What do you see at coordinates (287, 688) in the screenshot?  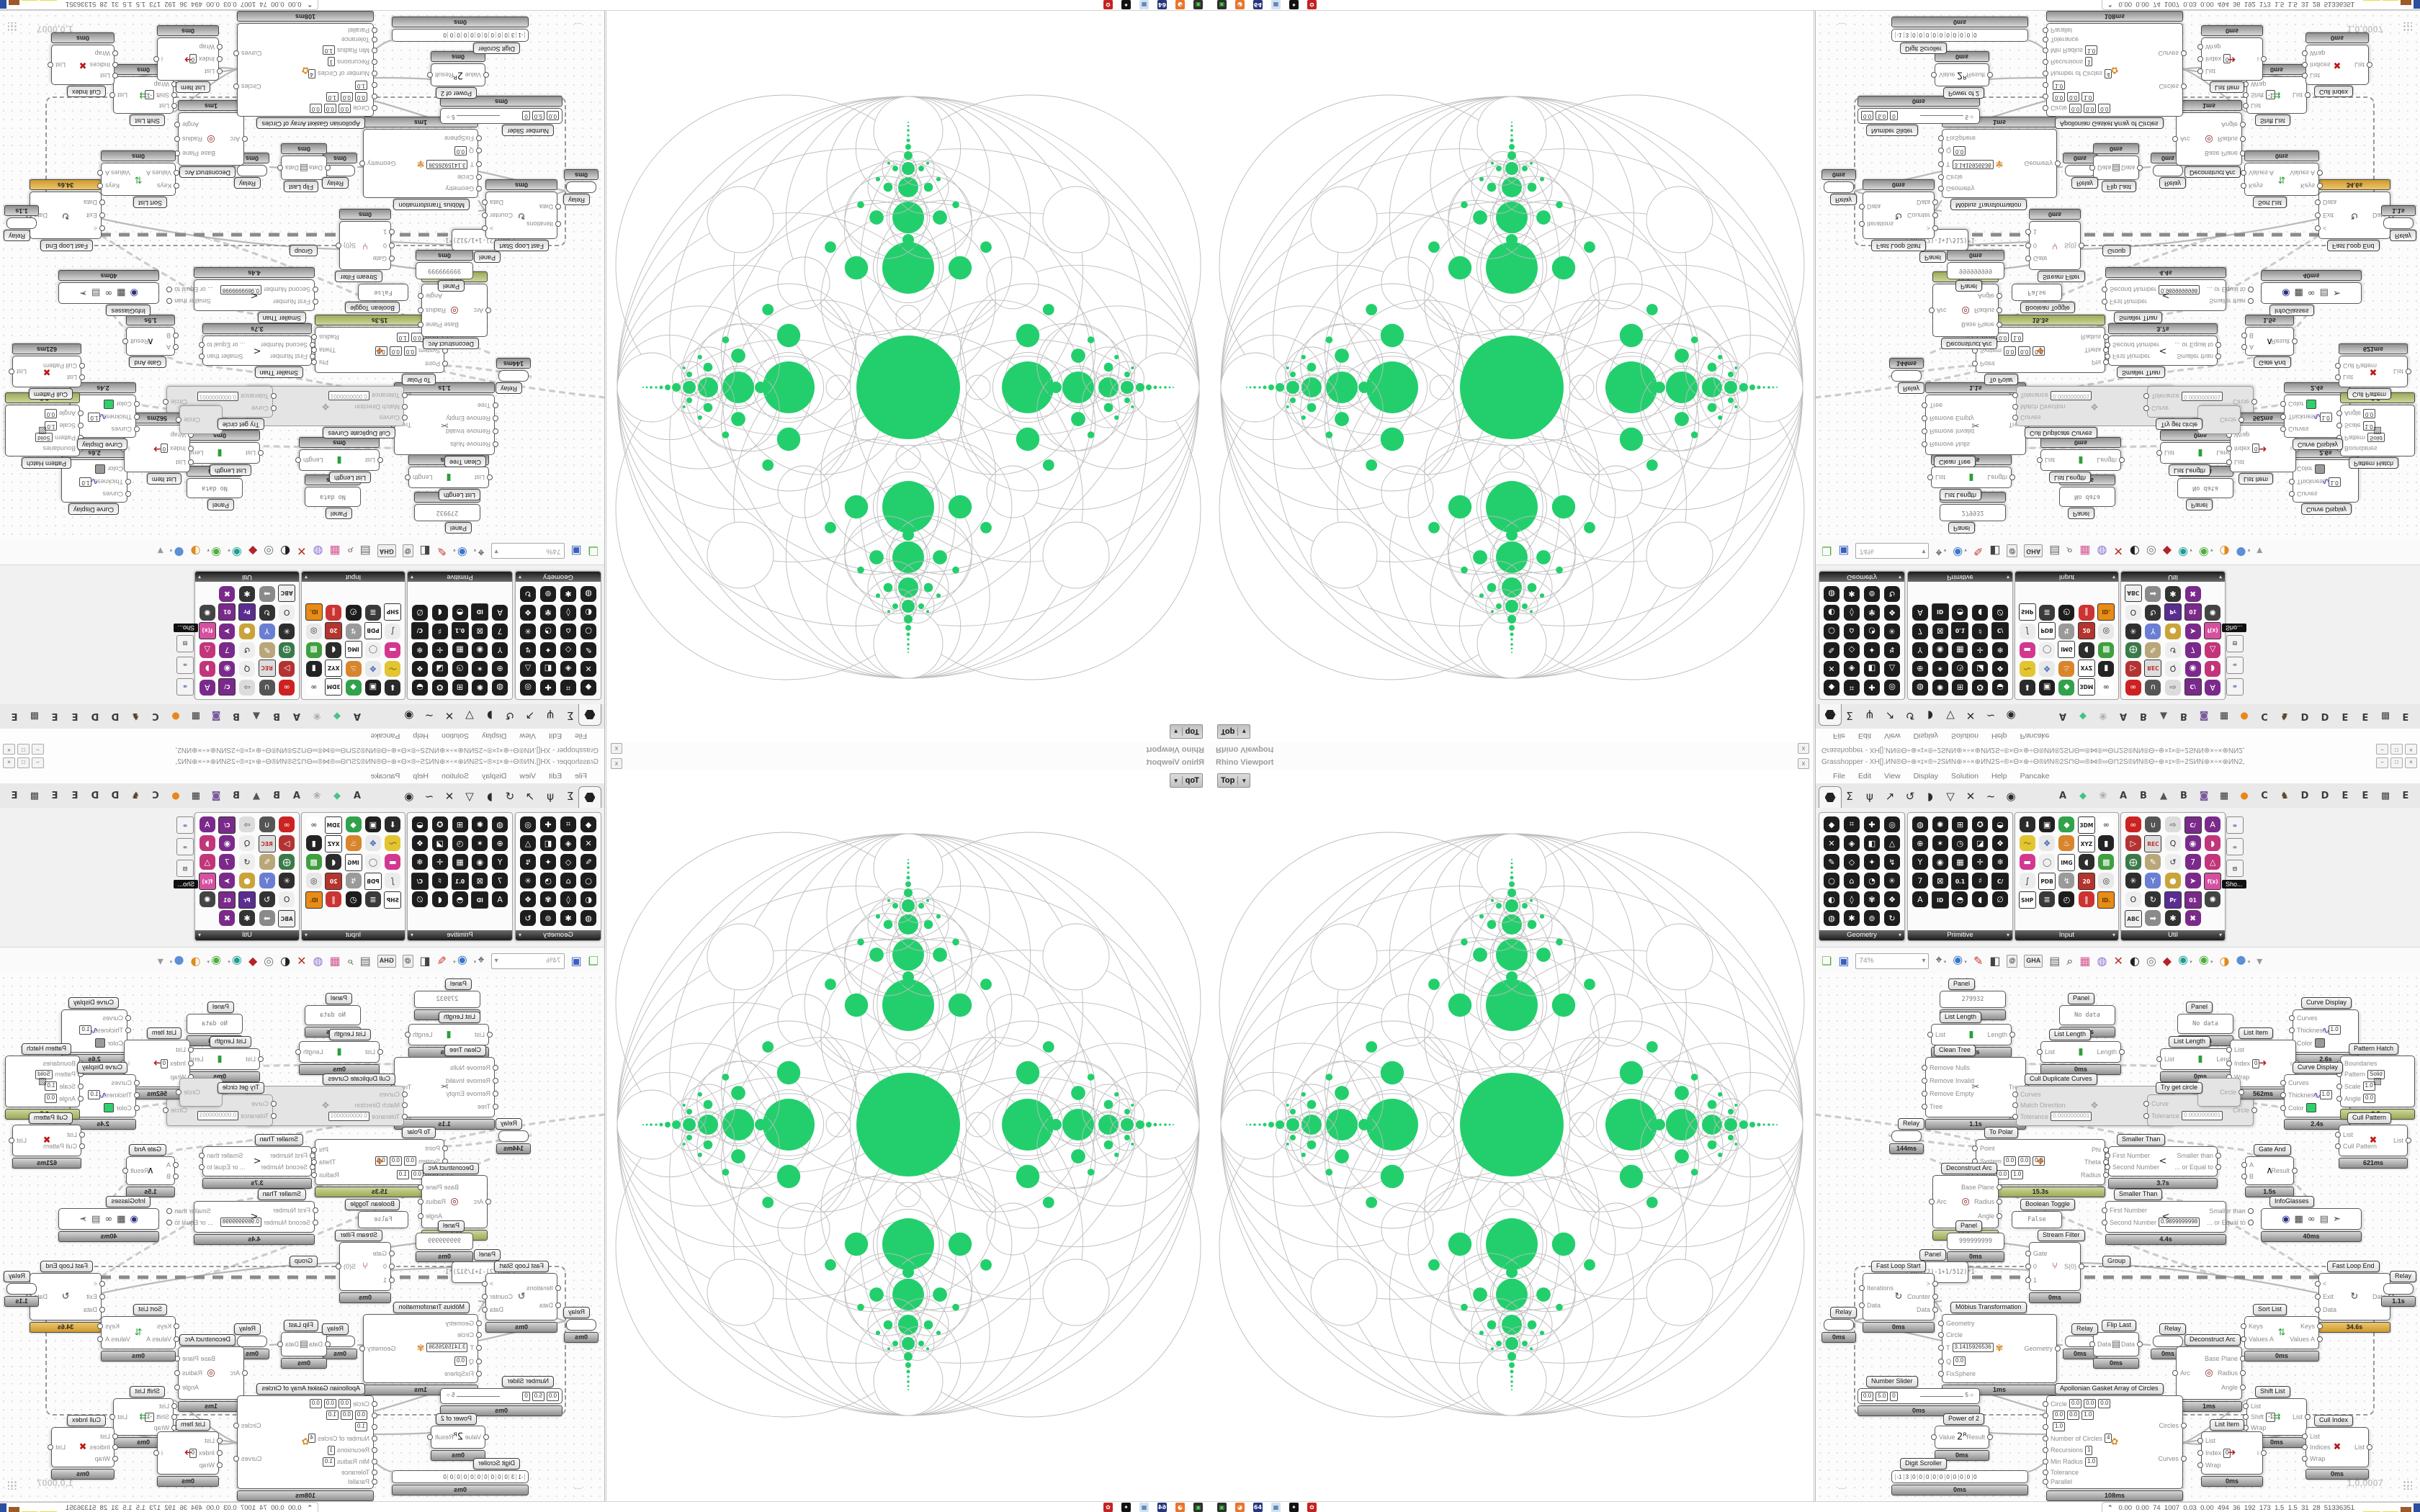 I see `palette-icon: ∞` at bounding box center [287, 688].